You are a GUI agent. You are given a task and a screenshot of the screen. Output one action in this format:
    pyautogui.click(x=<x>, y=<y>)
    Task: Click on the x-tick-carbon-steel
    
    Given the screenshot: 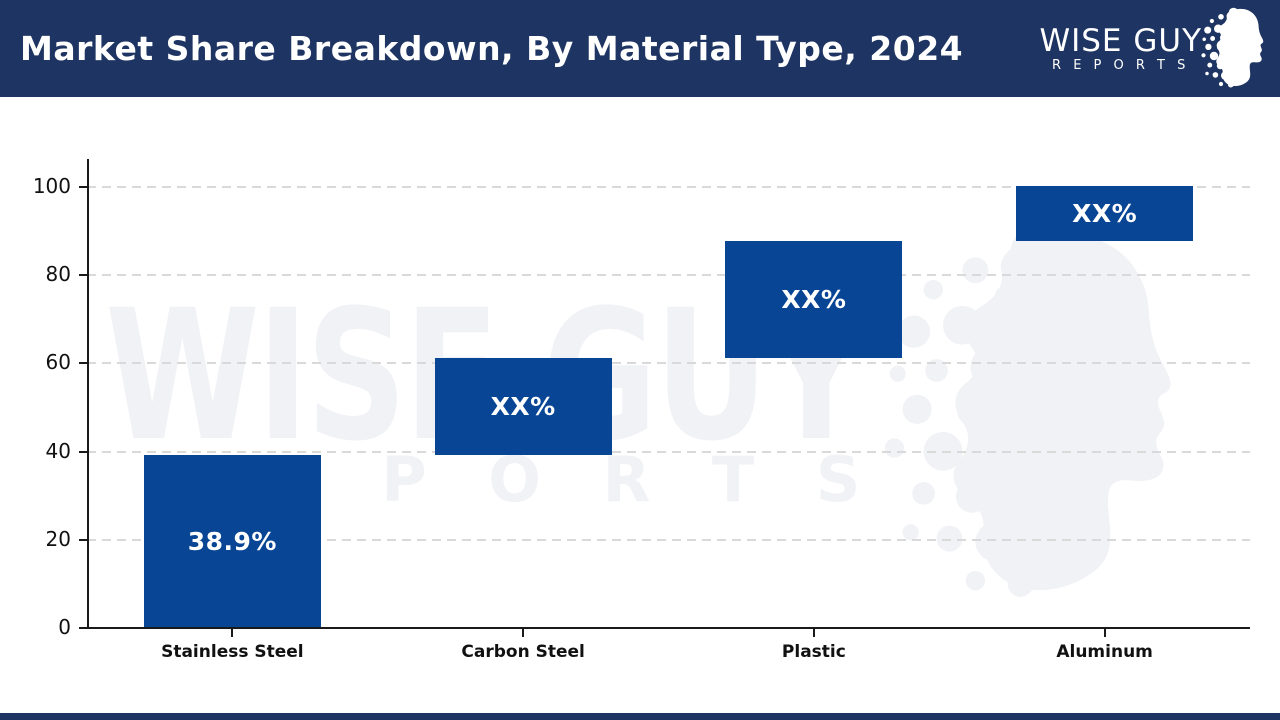 What is the action you would take?
    pyautogui.click(x=523, y=633)
    